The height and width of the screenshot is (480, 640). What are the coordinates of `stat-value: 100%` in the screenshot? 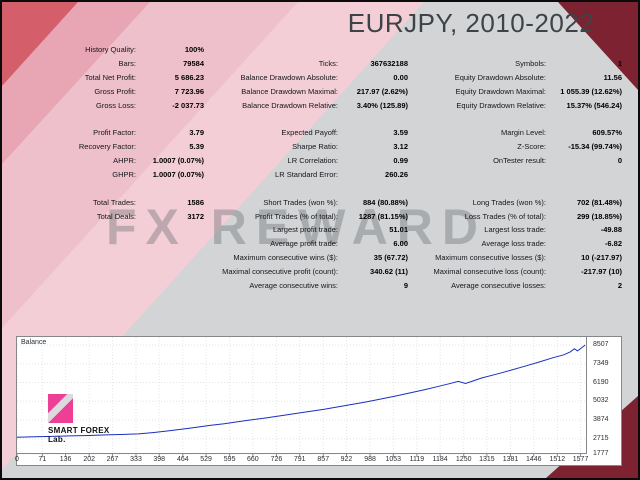 It's located at (194, 50).